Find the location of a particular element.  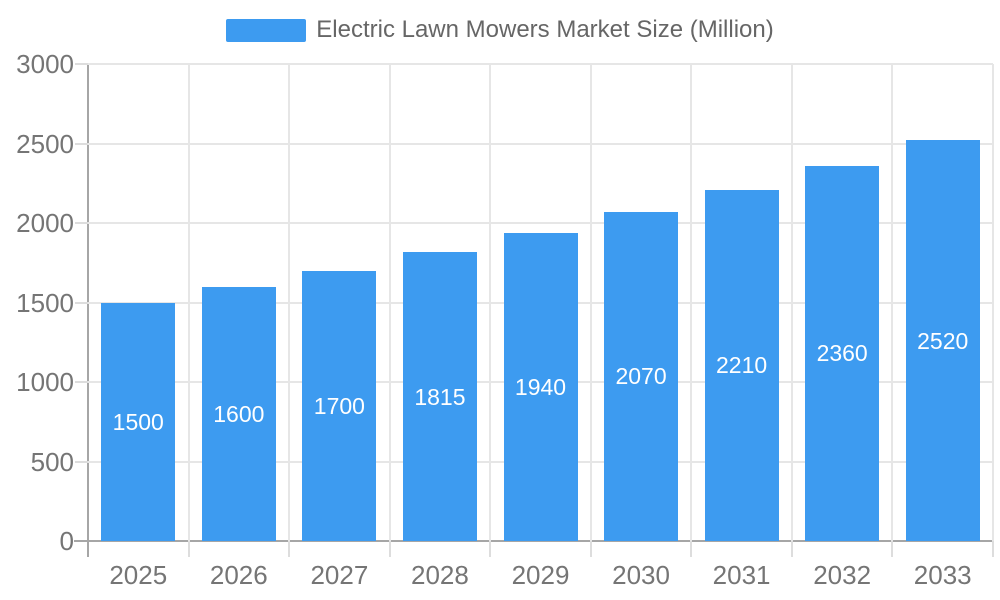

y-axis-line is located at coordinates (88, 310).